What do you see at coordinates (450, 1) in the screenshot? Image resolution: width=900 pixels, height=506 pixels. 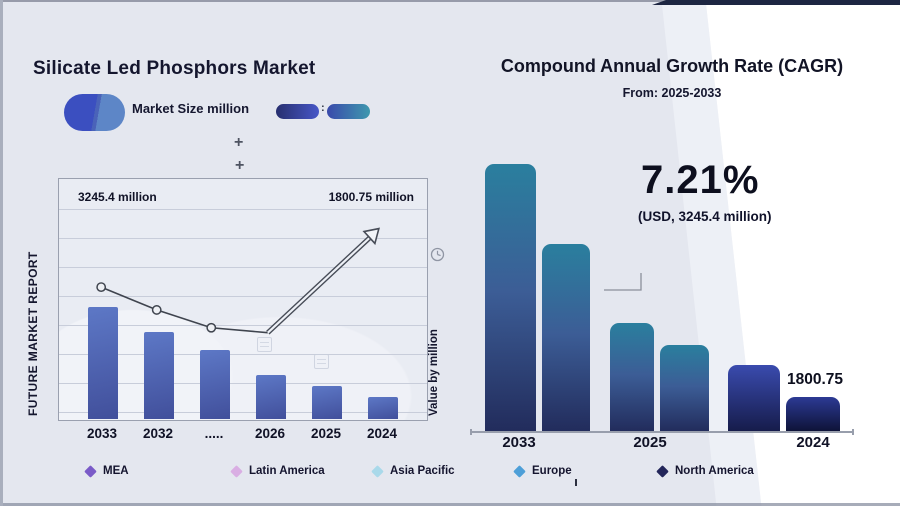 I see `top-edge-line` at bounding box center [450, 1].